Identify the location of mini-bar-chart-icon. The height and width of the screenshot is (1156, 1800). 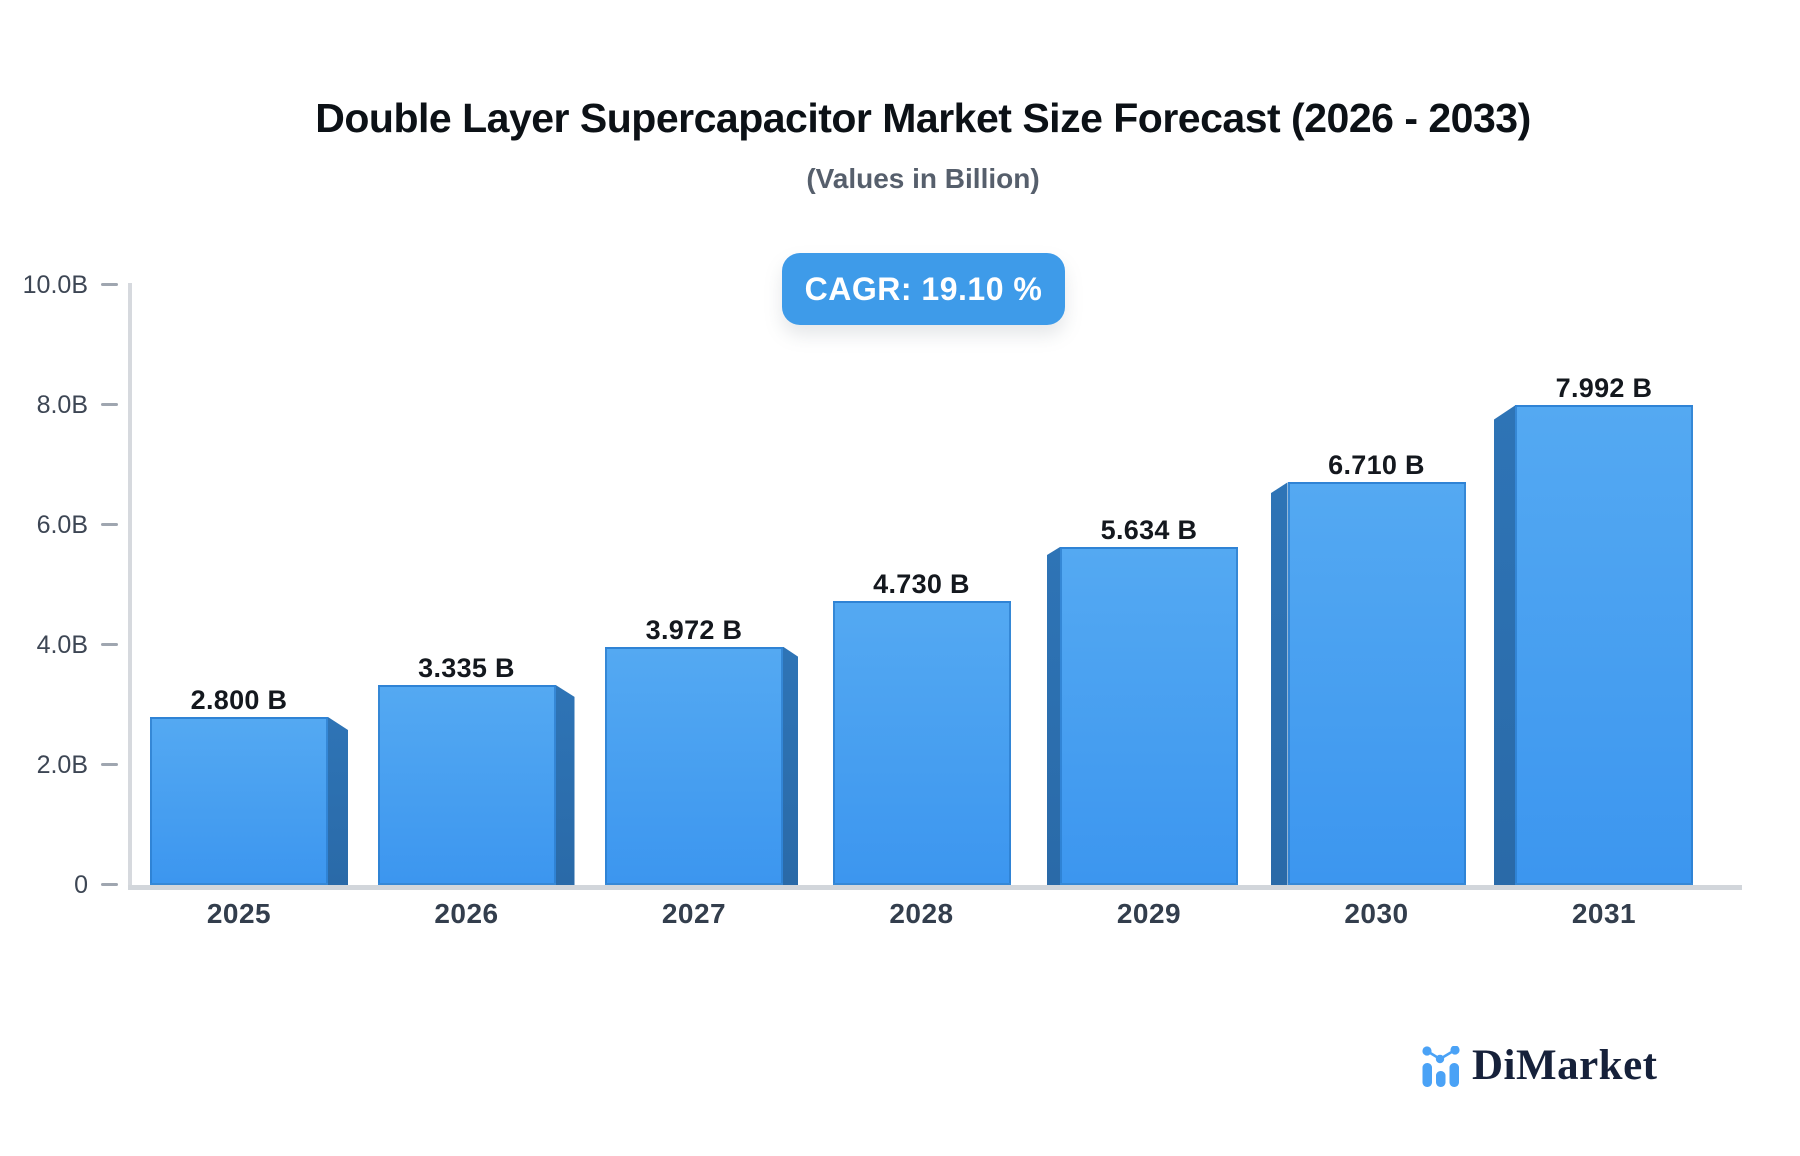
(1441, 1066).